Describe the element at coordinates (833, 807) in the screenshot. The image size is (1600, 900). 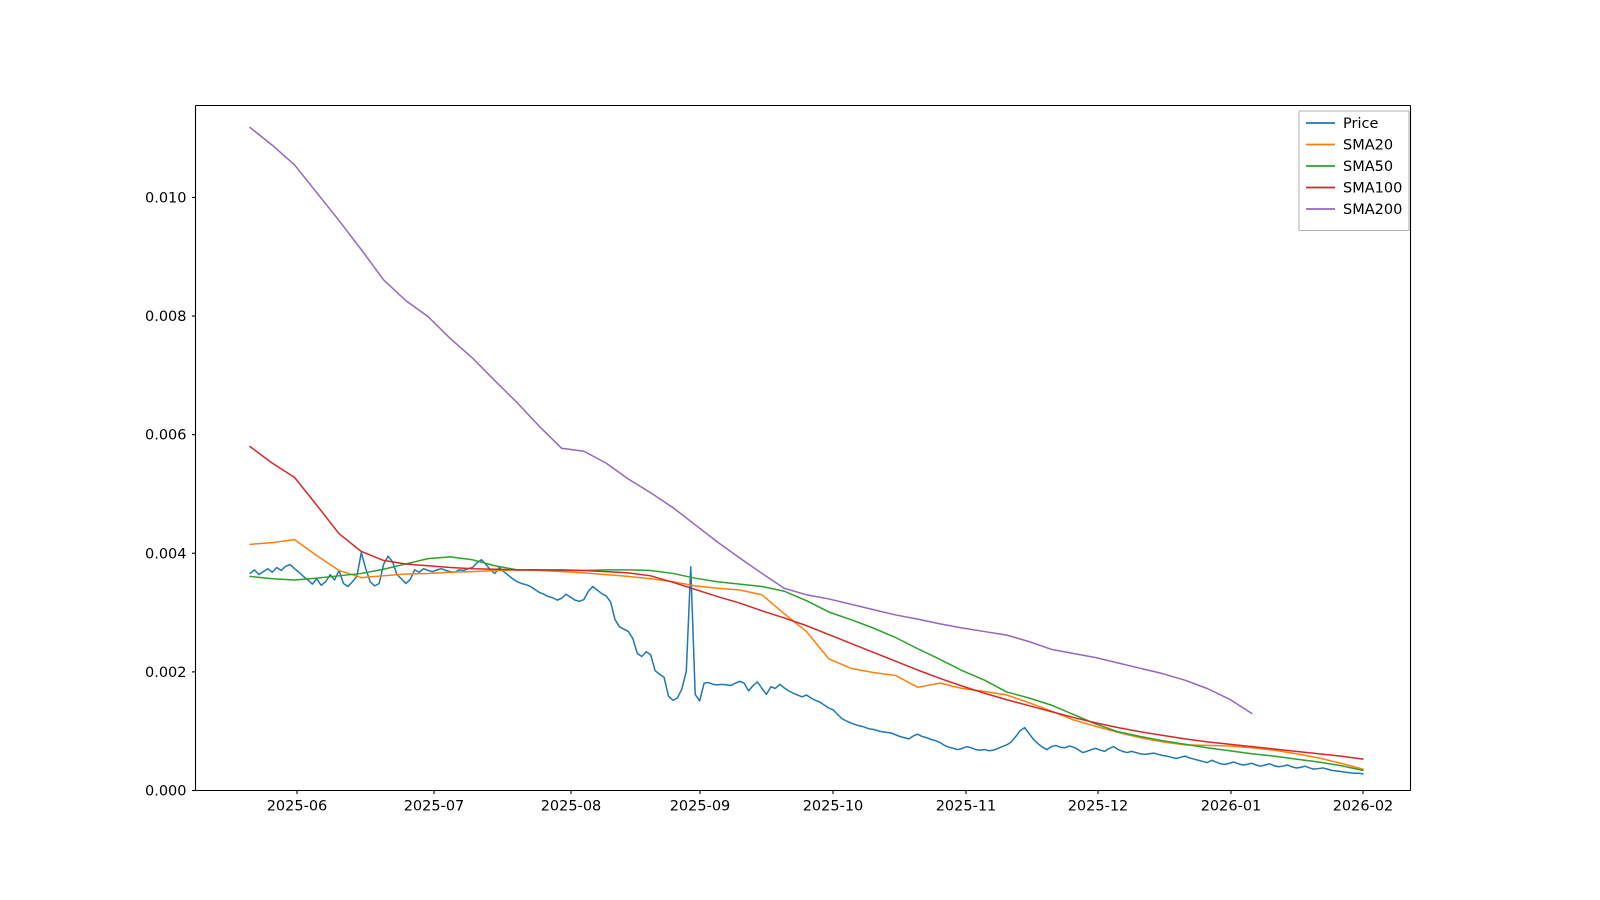
I see `x-tick-label: 2025-10` at that location.